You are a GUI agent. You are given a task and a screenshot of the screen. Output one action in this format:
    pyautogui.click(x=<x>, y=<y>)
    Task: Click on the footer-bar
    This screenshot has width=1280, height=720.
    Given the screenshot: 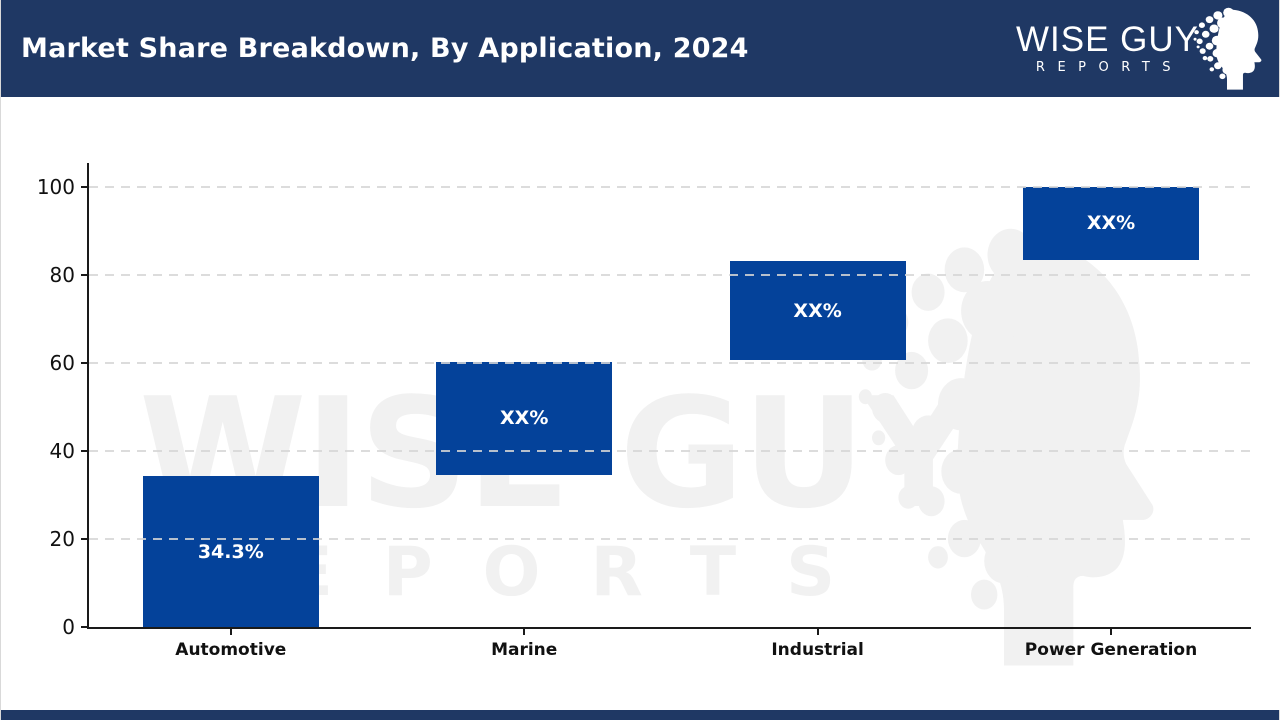 What is the action you would take?
    pyautogui.click(x=640, y=715)
    